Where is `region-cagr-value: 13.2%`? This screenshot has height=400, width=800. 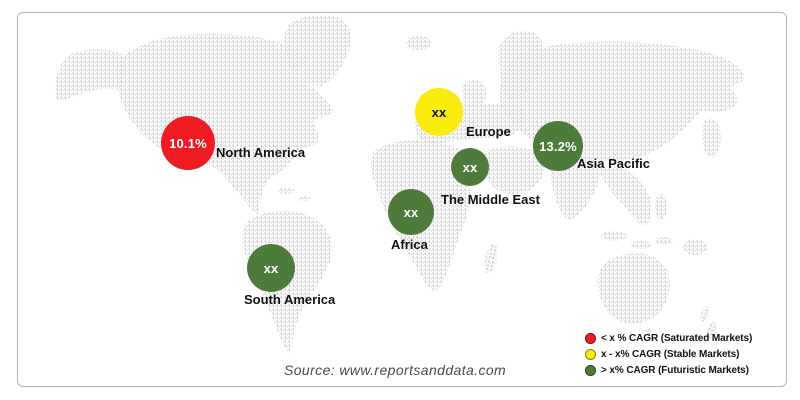 region-cagr-value: 13.2% is located at coordinates (558, 146).